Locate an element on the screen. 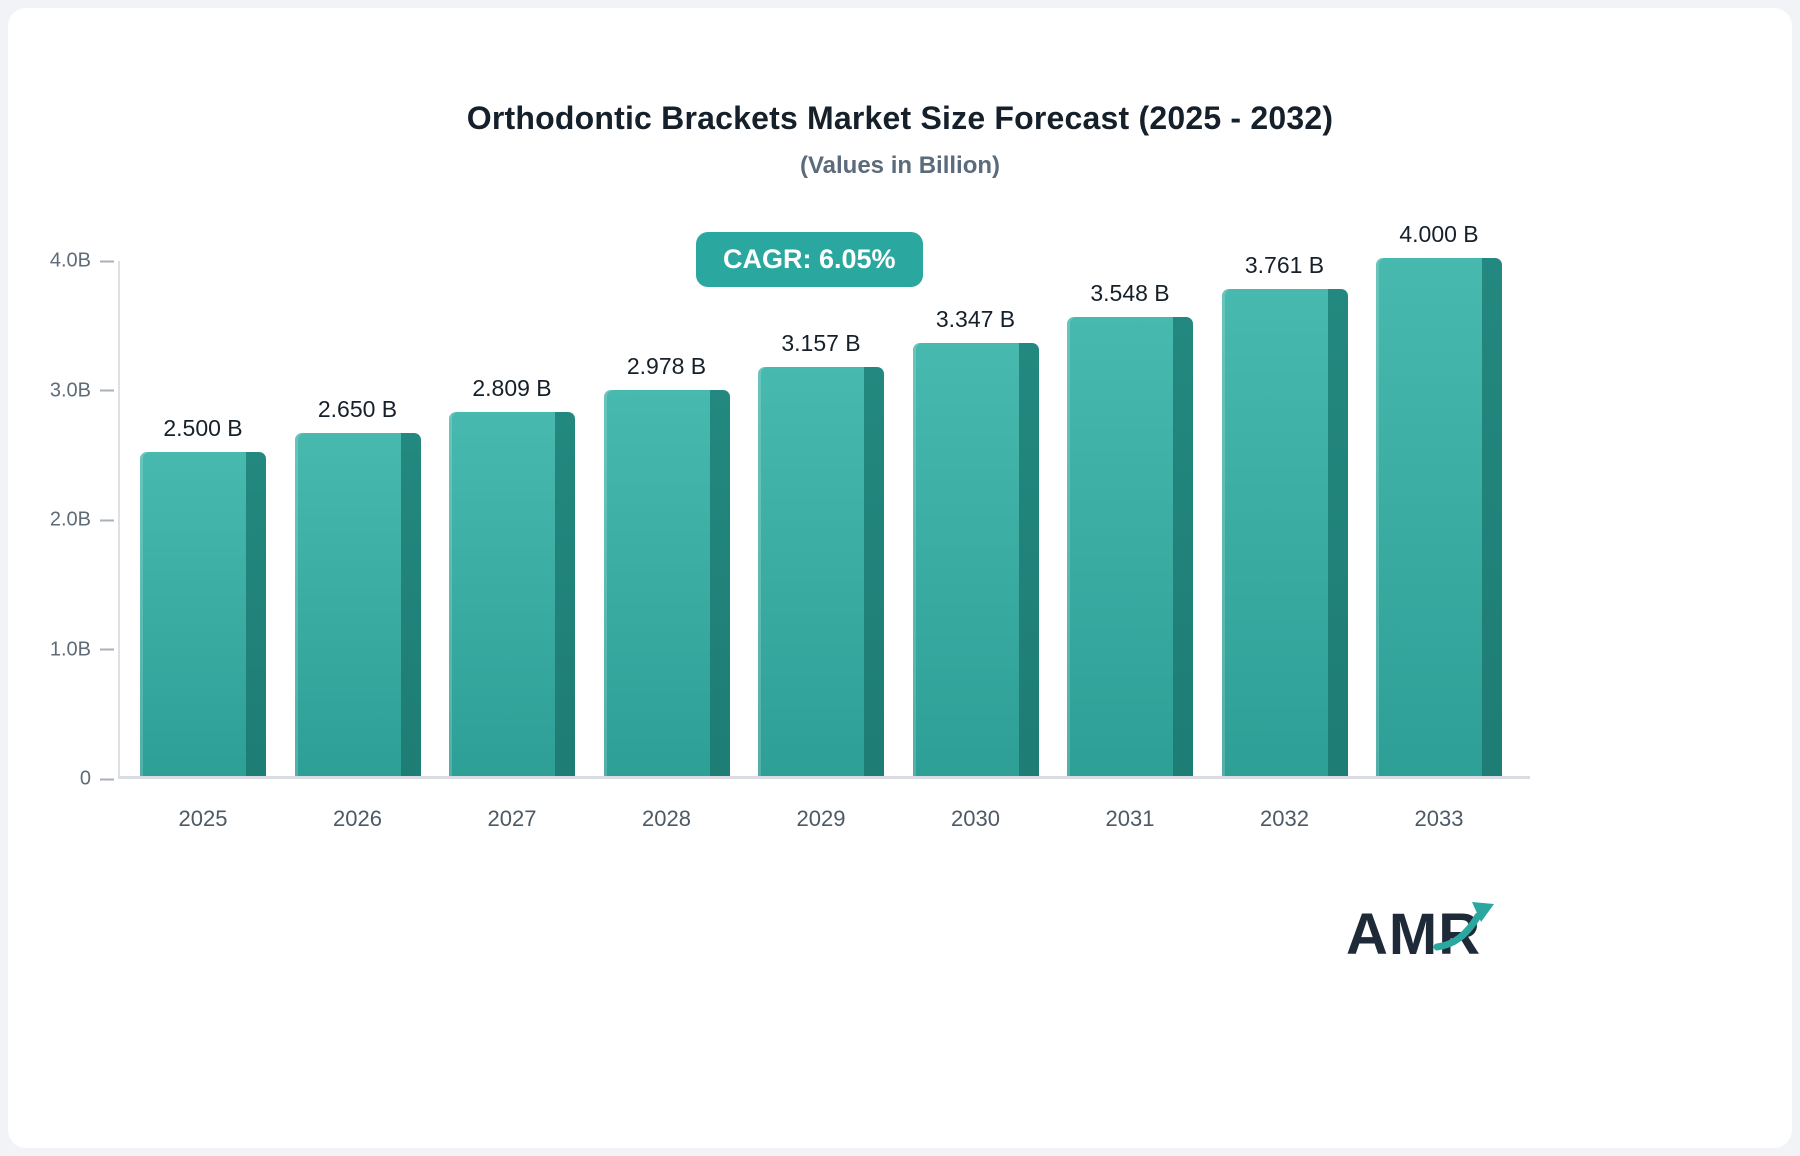 The image size is (1800, 1156). y-tick-label: 3.0B is located at coordinates (70, 390).